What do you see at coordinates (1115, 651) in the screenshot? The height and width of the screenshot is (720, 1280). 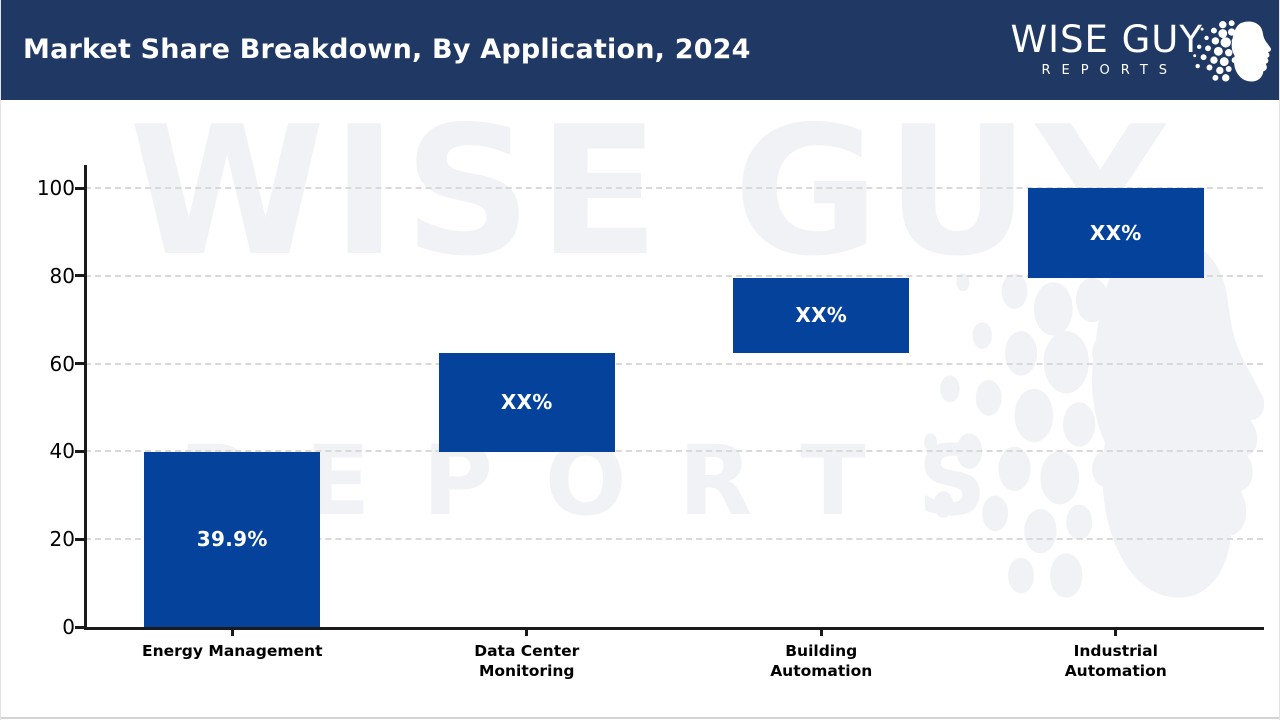 I see `category-label-line: Industrial` at bounding box center [1115, 651].